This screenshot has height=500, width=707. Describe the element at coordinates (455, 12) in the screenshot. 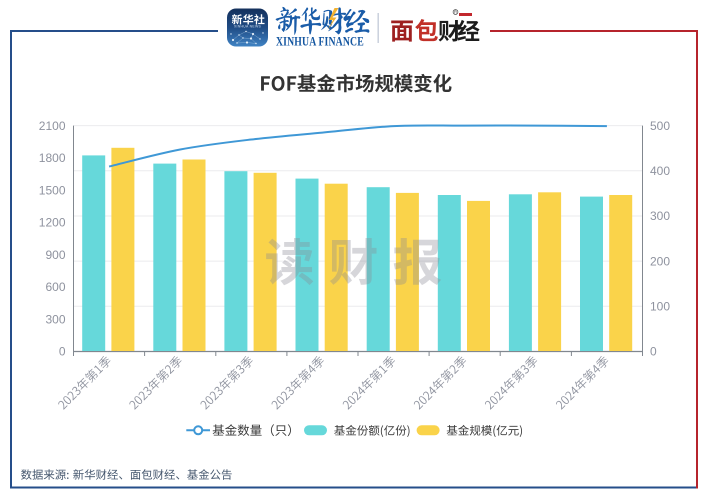

I see `svg-text: R` at that location.